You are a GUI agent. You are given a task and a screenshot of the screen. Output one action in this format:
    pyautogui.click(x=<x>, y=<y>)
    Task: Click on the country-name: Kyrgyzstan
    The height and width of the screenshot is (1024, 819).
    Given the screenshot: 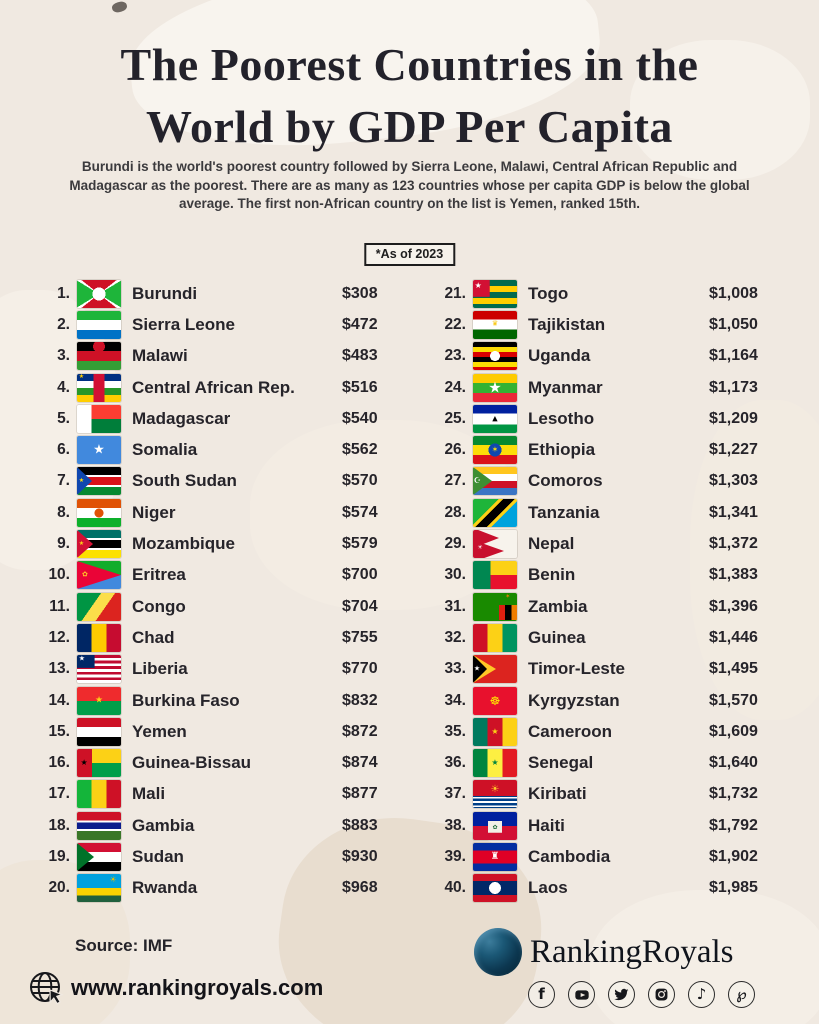 What is the action you would take?
    pyautogui.click(x=574, y=700)
    